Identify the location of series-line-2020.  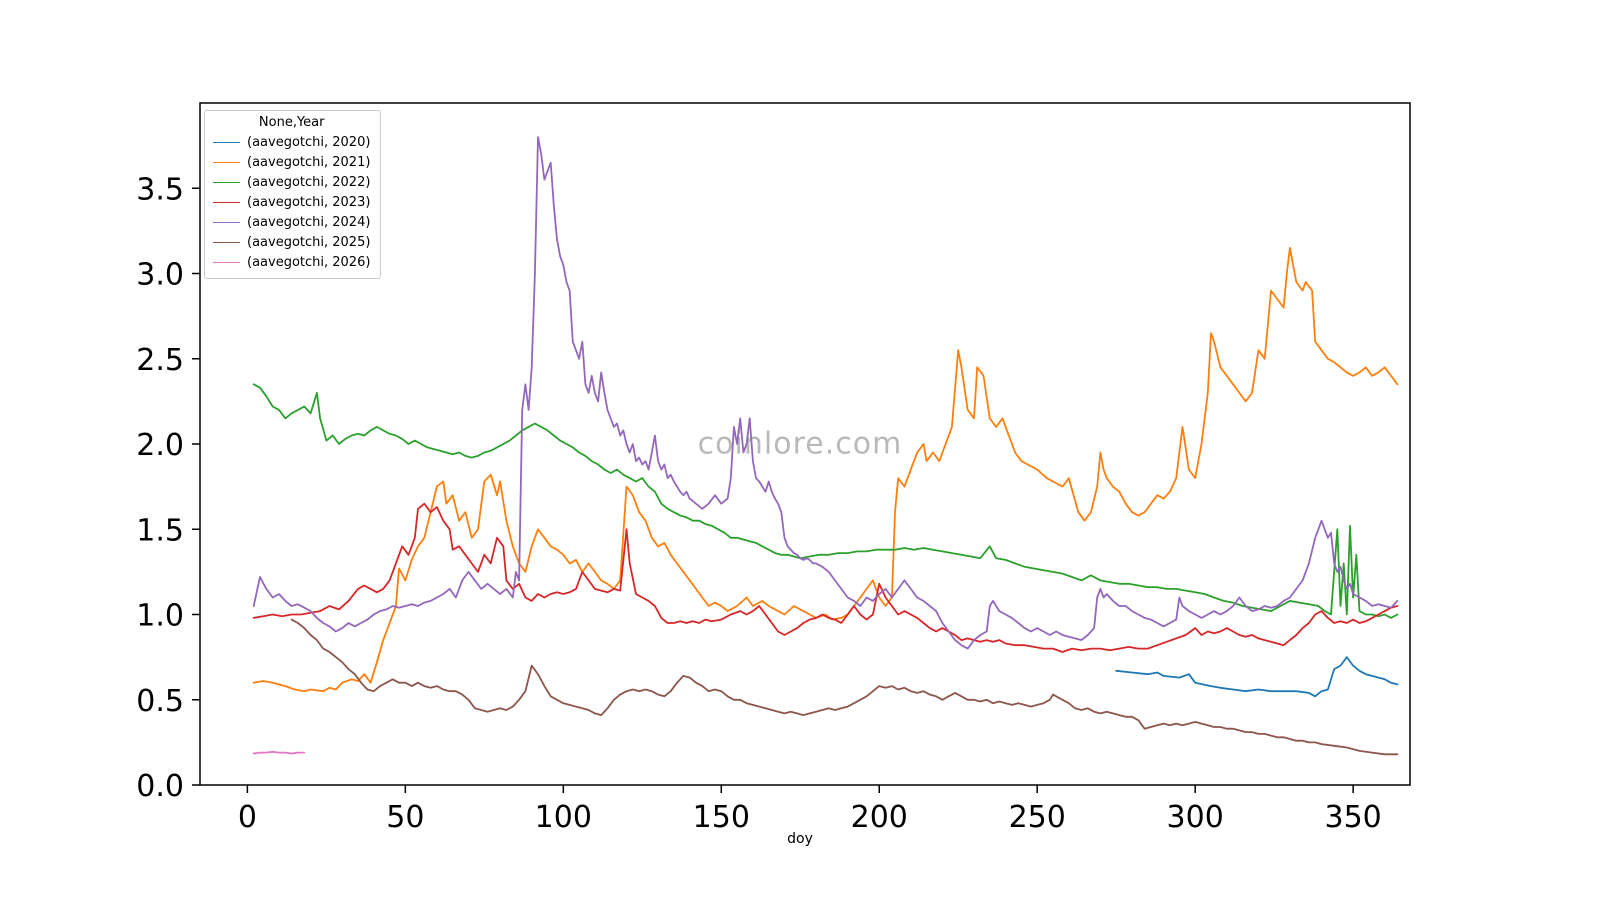
(1257, 677).